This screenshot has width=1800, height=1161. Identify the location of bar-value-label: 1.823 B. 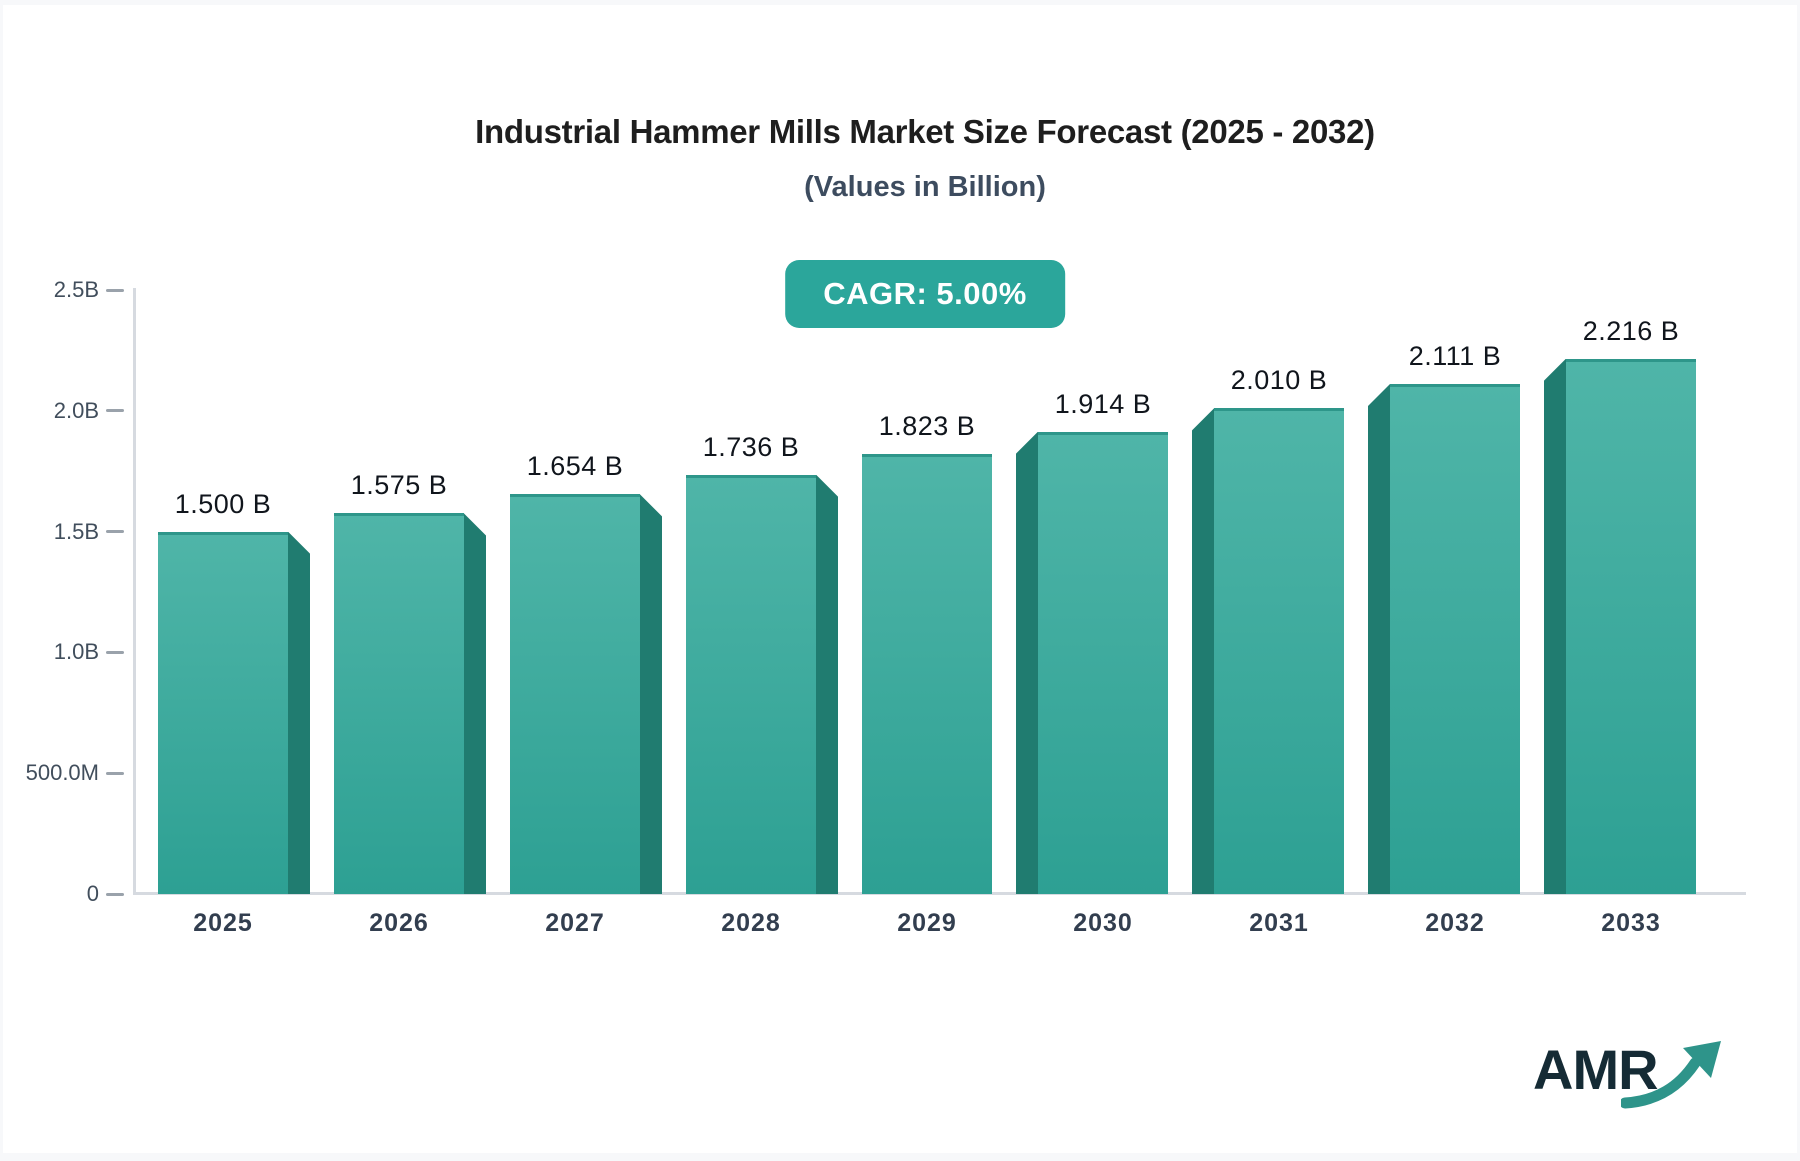
(927, 425).